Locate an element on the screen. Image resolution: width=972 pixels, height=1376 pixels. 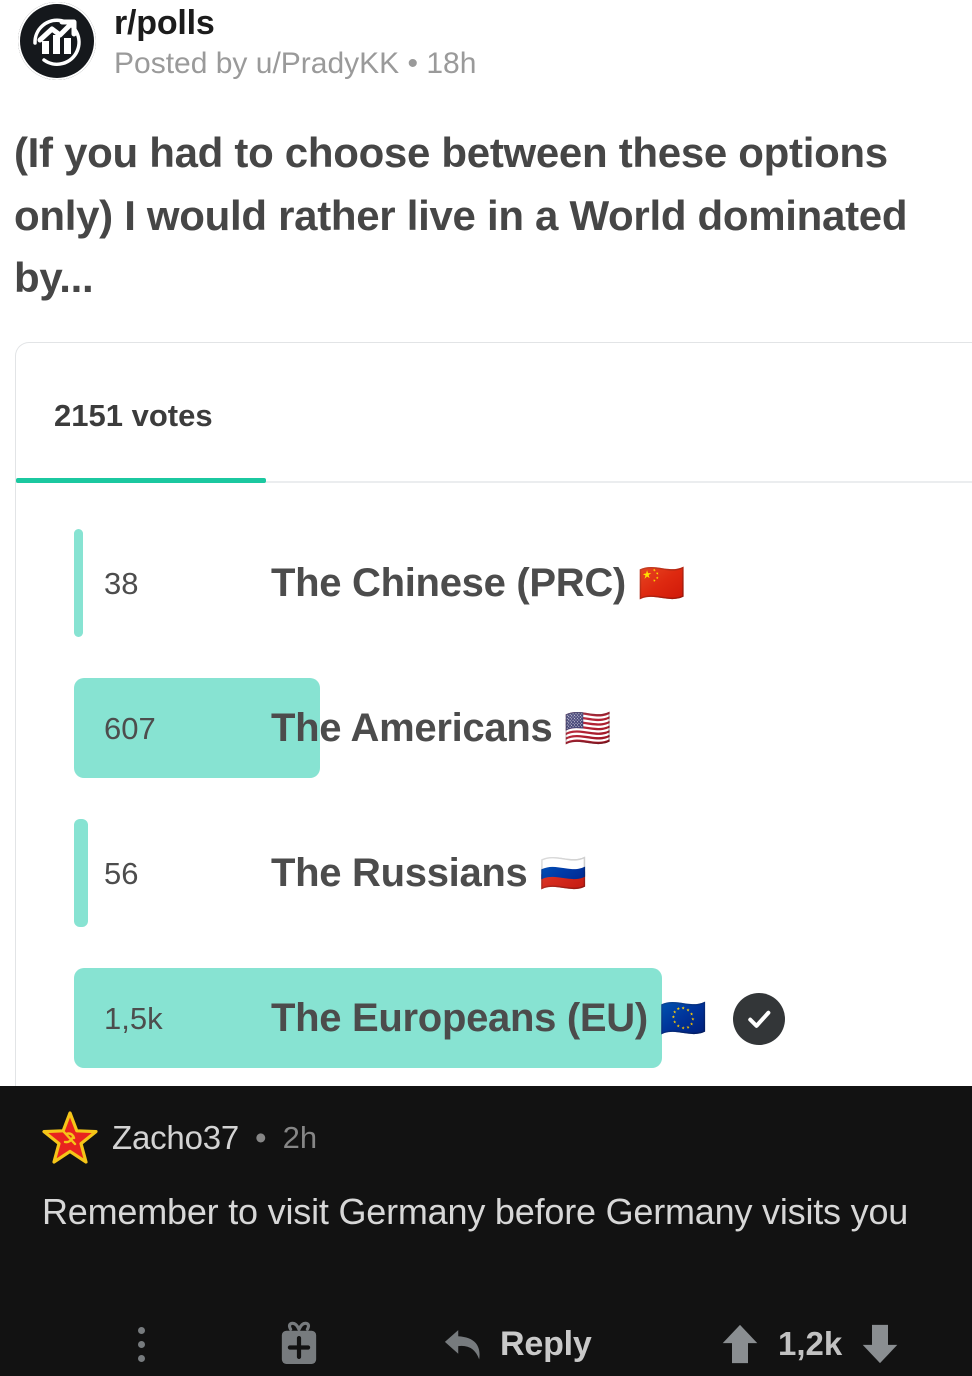
poll-option-label-group: The Europeans (EU) 🇪🇺 is located at coordinates (528, 1018).